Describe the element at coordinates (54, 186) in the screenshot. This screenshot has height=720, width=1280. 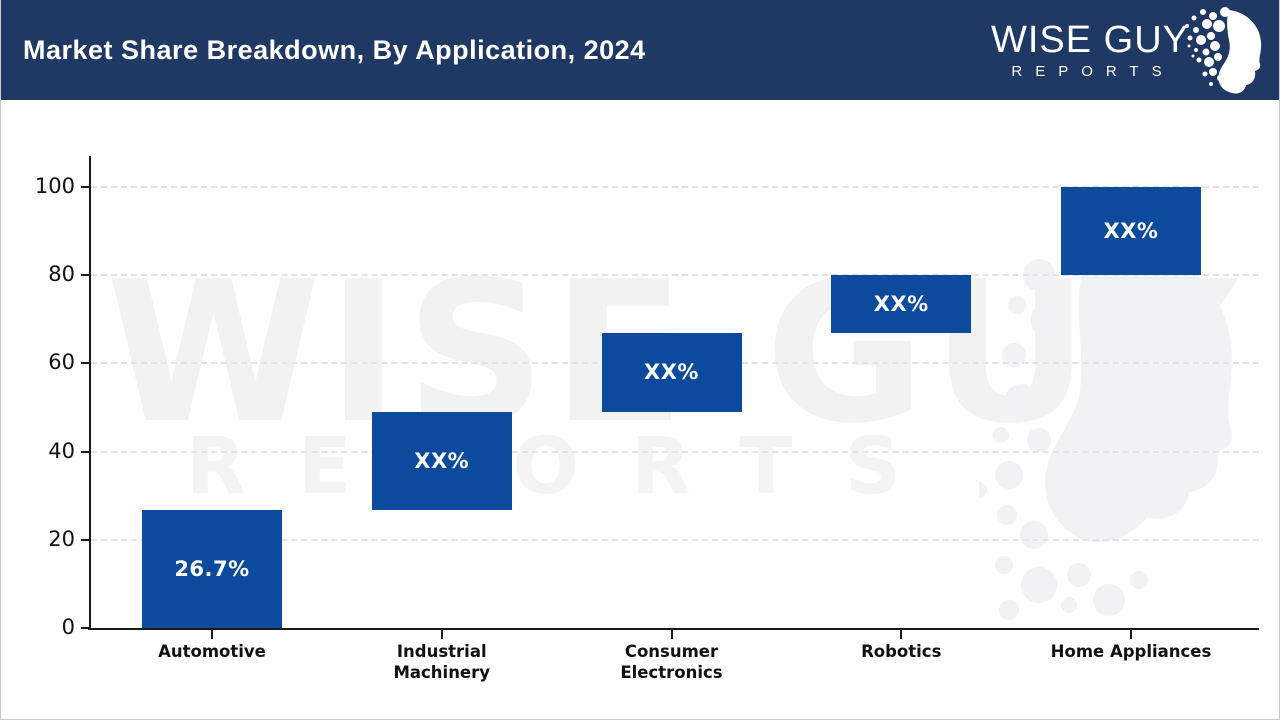
I see `y-tick-label-100: 100` at that location.